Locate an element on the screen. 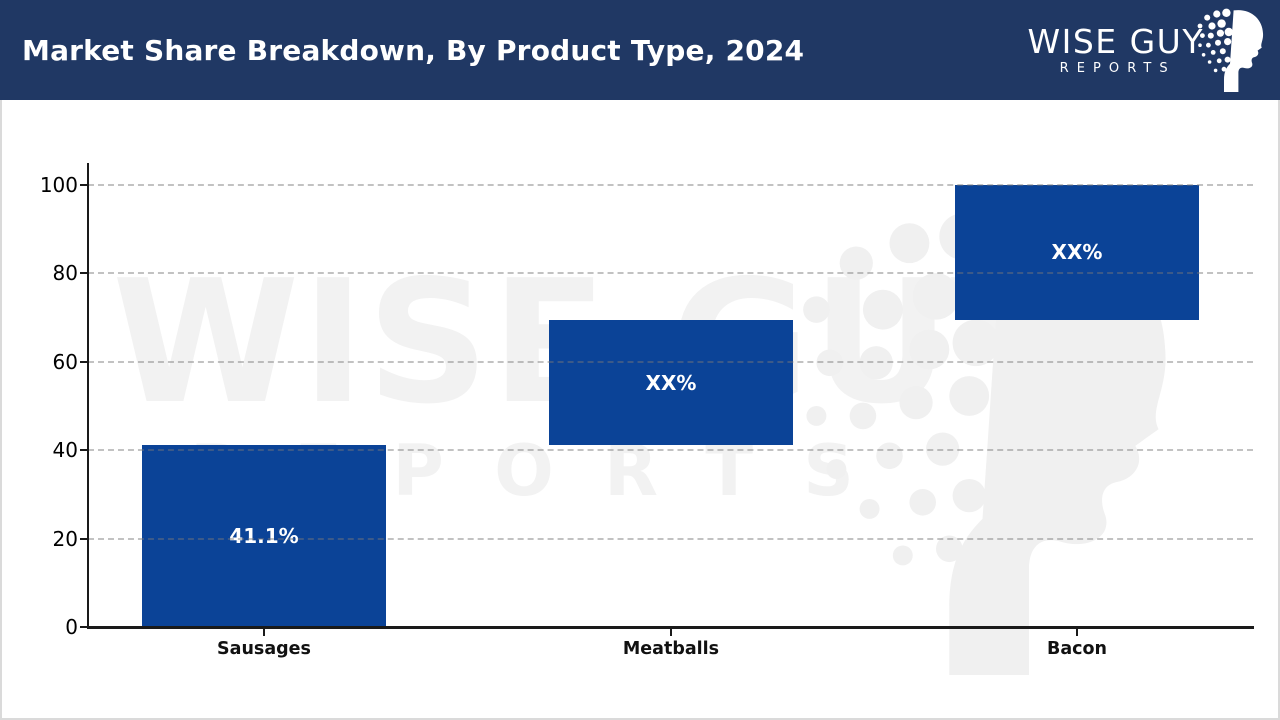  bar-meatballs: XX% is located at coordinates (671, 382).